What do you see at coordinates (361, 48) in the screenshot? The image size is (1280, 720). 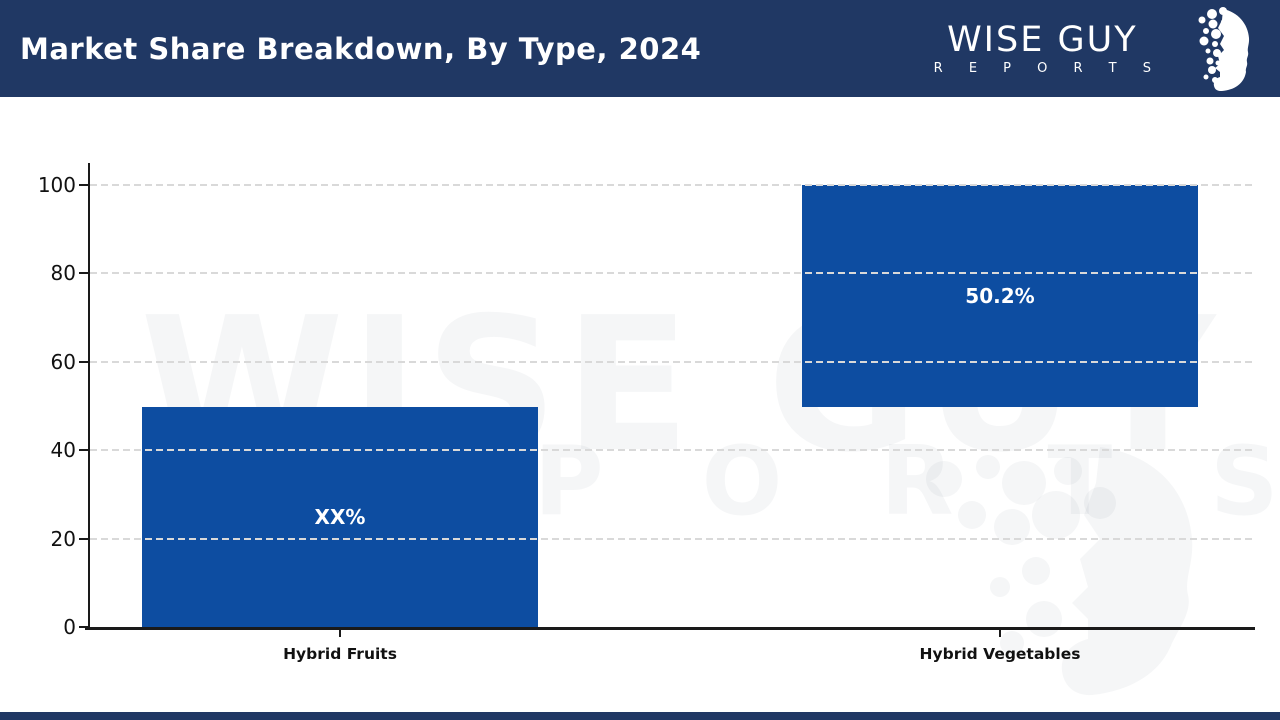 I see `page-title: Market Share Breakdown, By Type, 2024` at bounding box center [361, 48].